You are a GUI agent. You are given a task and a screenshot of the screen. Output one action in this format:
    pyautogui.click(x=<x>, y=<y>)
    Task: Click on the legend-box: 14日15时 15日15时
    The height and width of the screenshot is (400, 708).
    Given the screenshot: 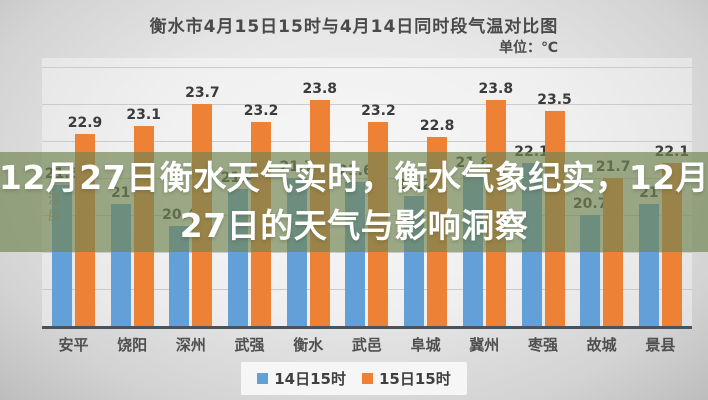 What is the action you would take?
    pyautogui.click(x=354, y=378)
    